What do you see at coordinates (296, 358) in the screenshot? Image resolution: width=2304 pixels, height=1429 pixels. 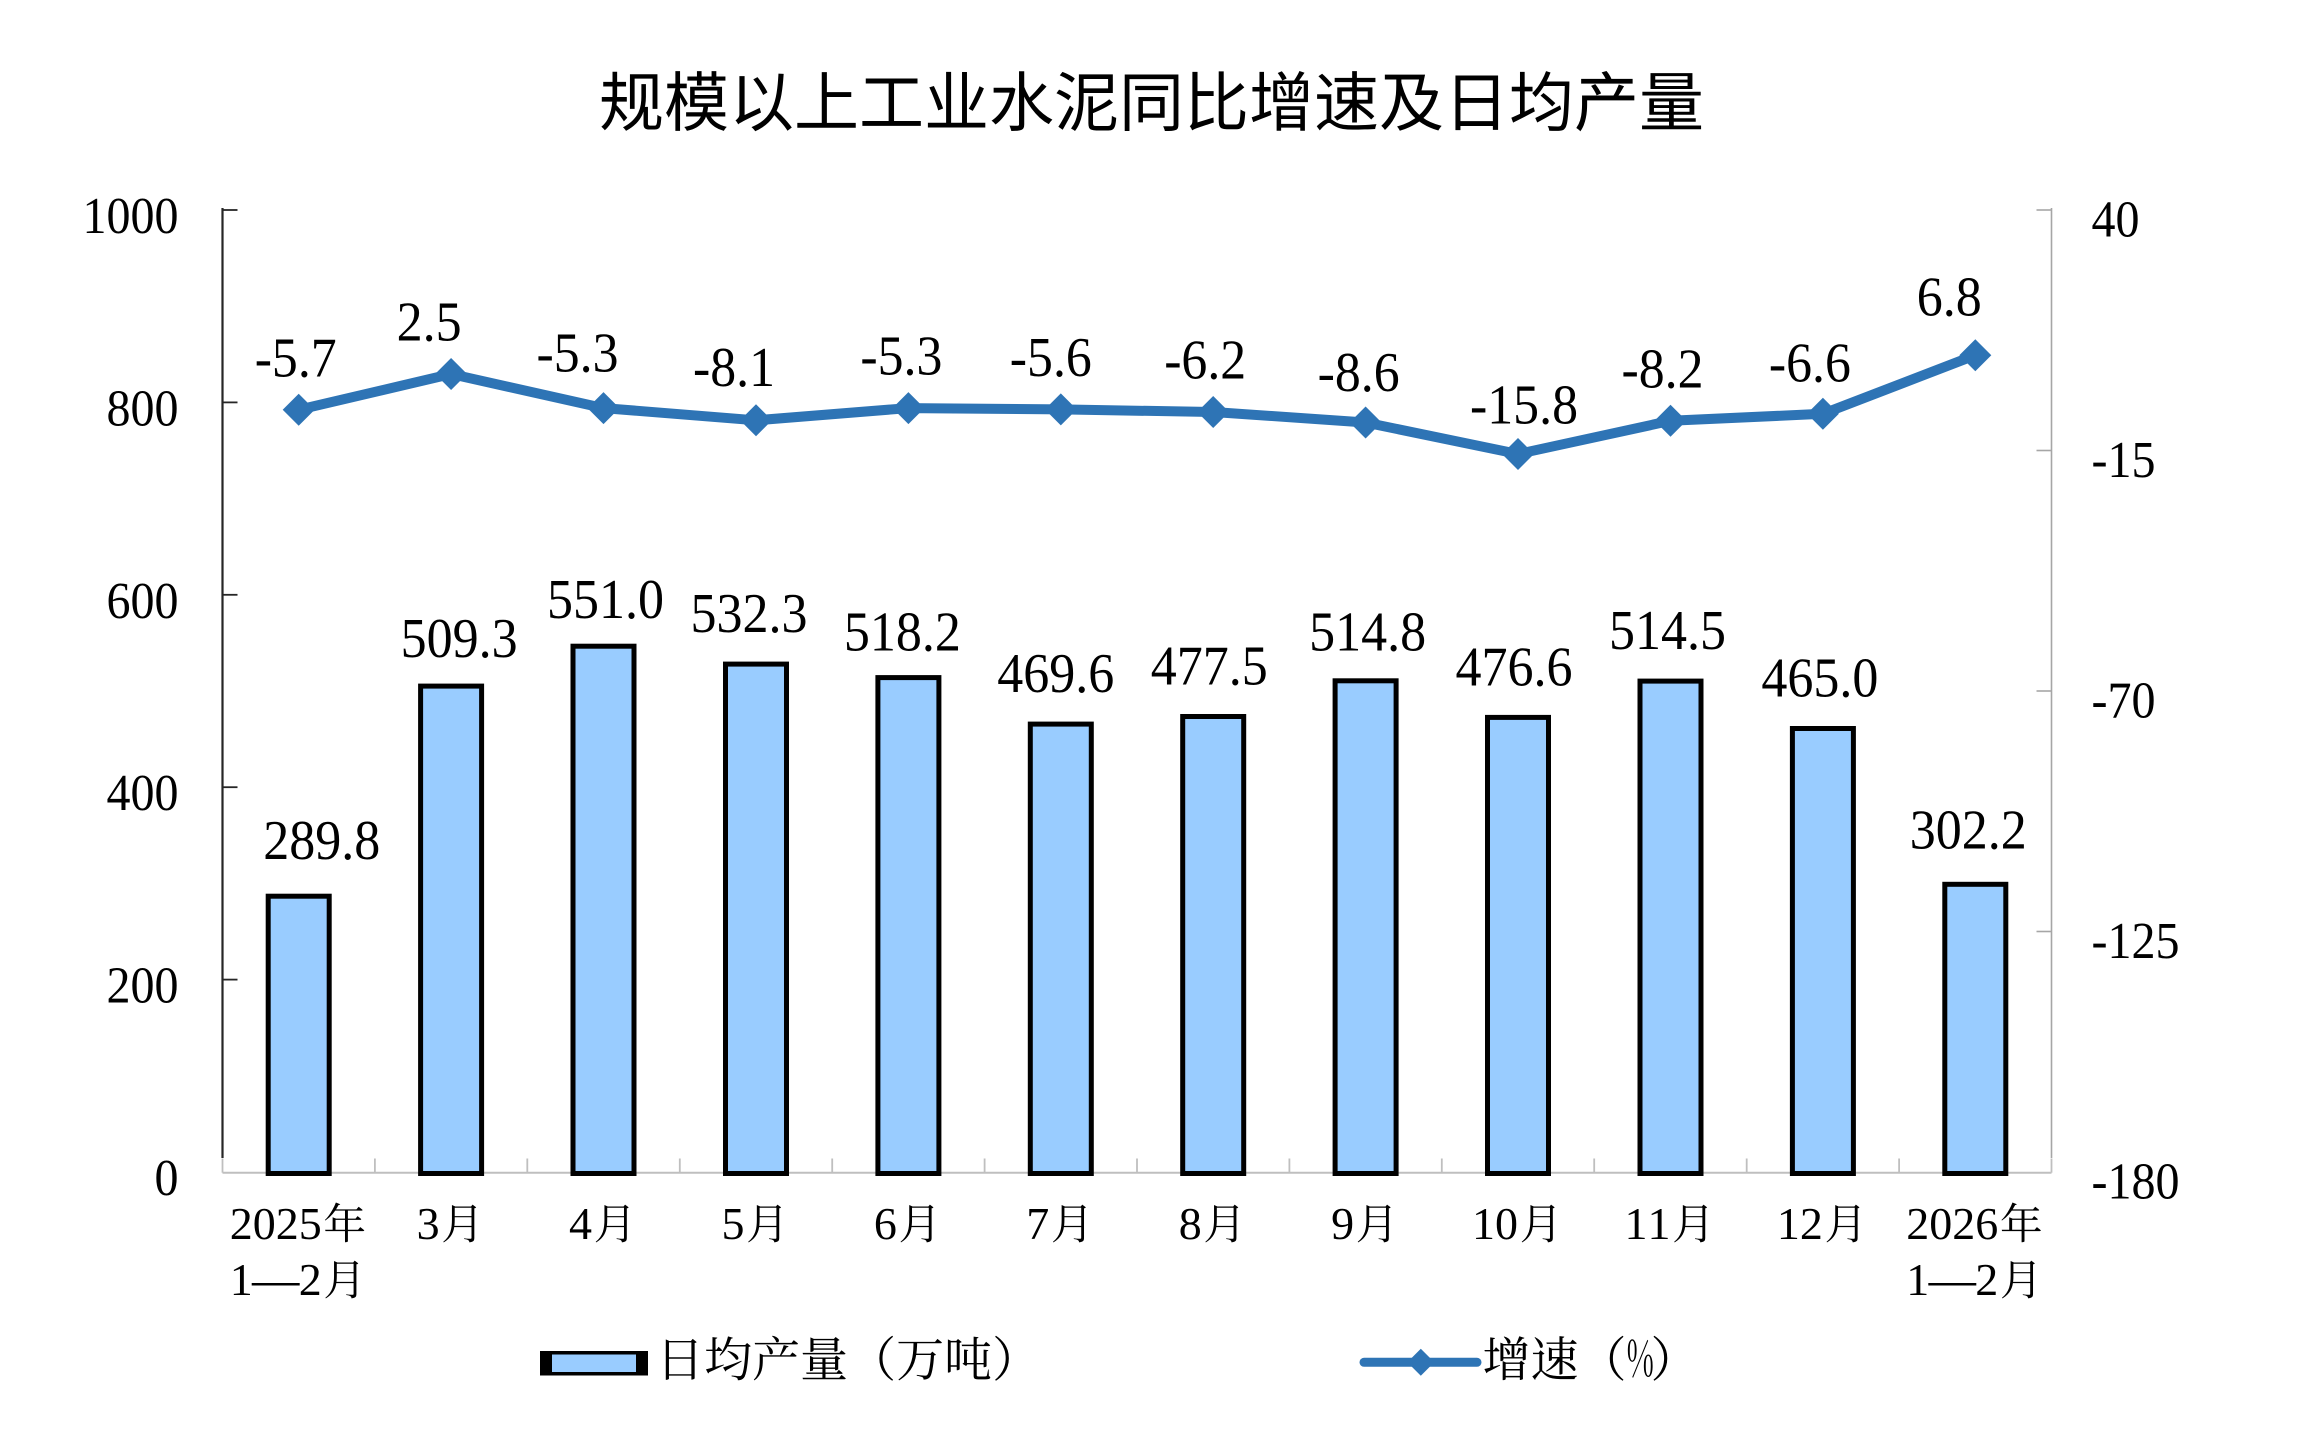 I see `svg-text: -5.7` at bounding box center [296, 358].